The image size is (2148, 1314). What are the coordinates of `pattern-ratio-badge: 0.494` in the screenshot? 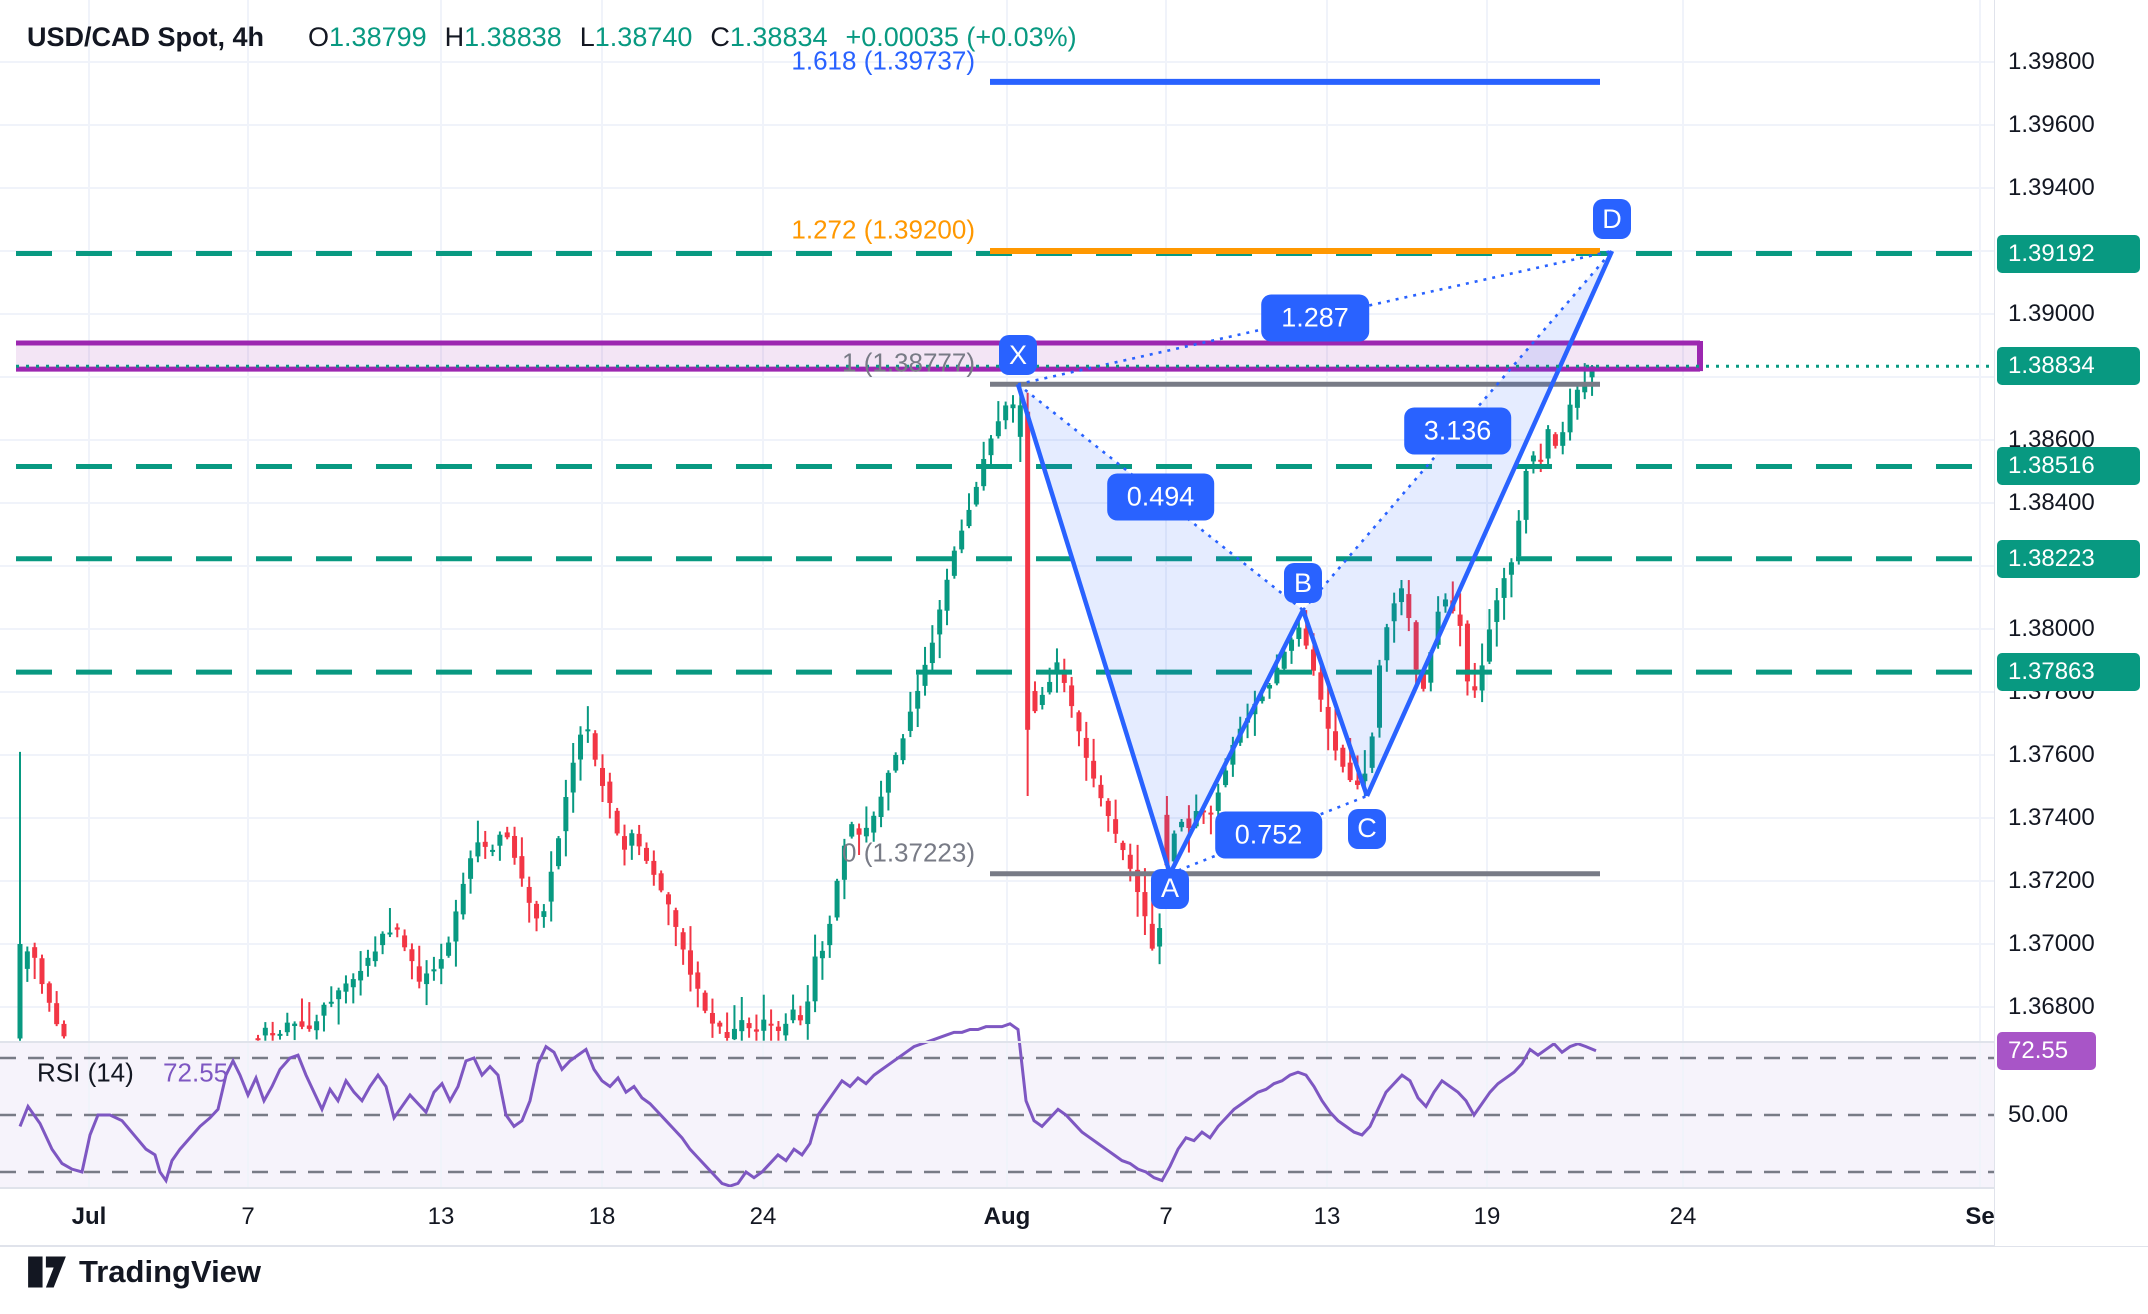 It's located at (1160, 497).